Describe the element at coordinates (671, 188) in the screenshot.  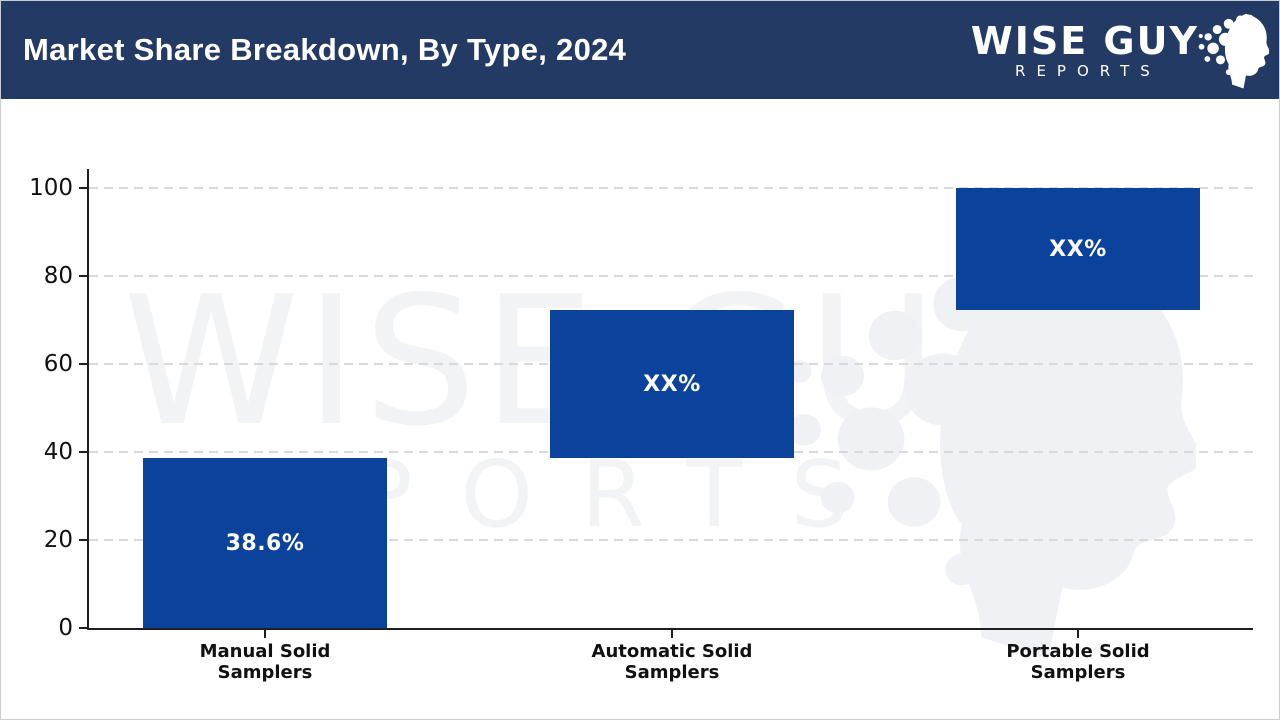
I see `gridline-y100` at that location.